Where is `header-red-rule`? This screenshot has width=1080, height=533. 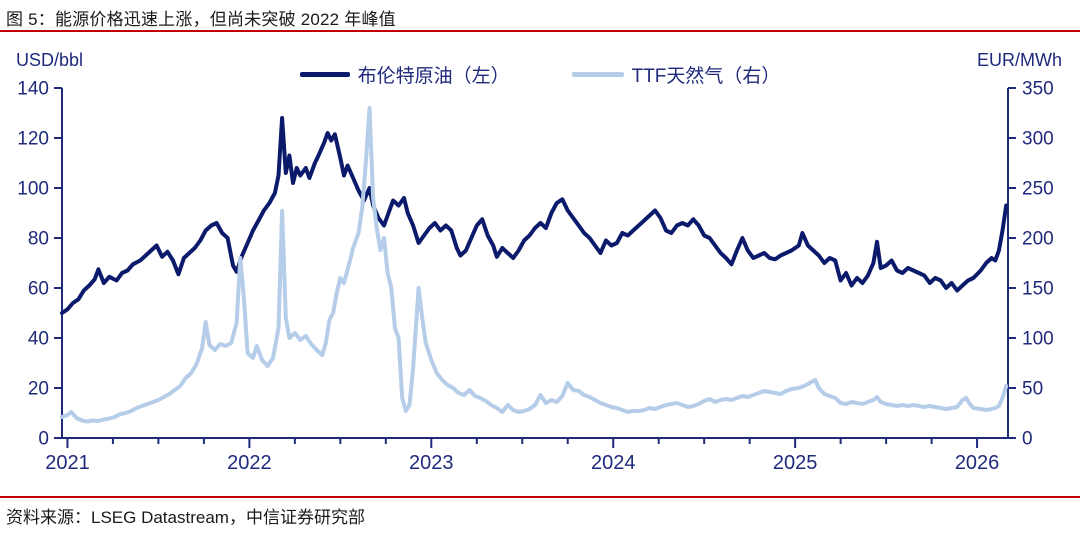
header-red-rule is located at coordinates (540, 31).